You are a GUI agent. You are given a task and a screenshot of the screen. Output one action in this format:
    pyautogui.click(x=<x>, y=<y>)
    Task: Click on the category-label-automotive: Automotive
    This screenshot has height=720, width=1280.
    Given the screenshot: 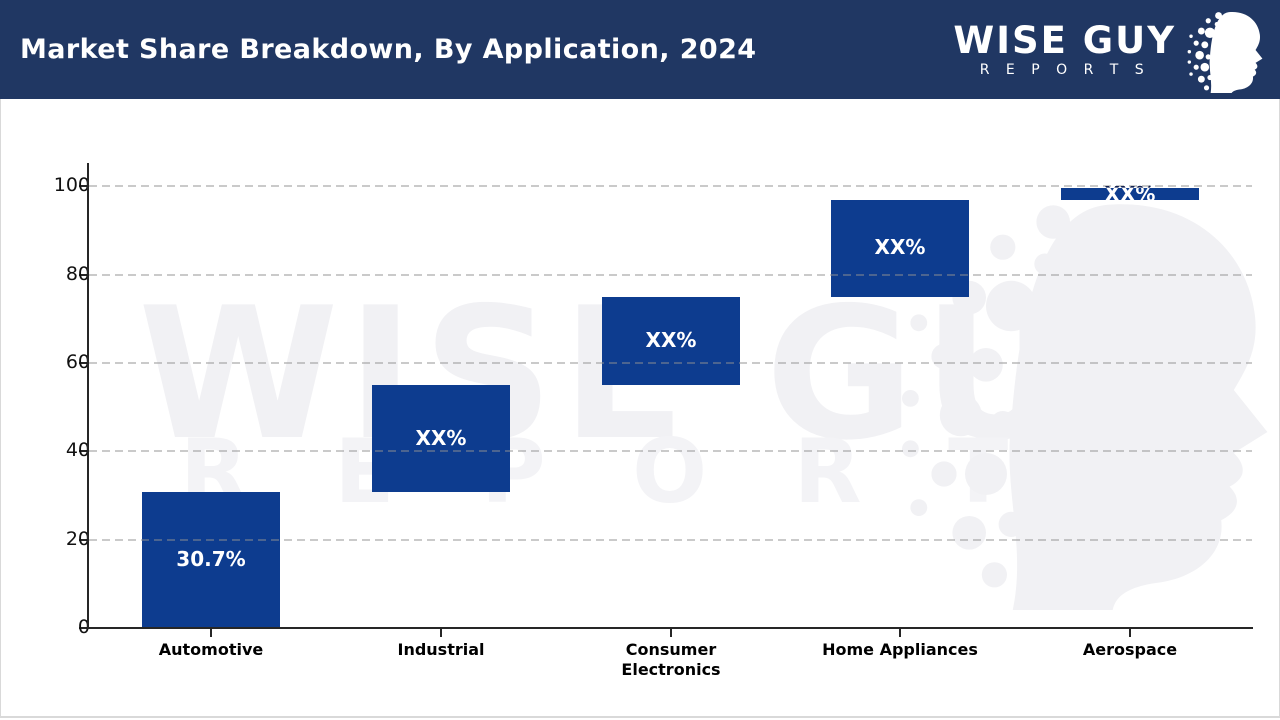 What is the action you would take?
    pyautogui.click(x=211, y=649)
    